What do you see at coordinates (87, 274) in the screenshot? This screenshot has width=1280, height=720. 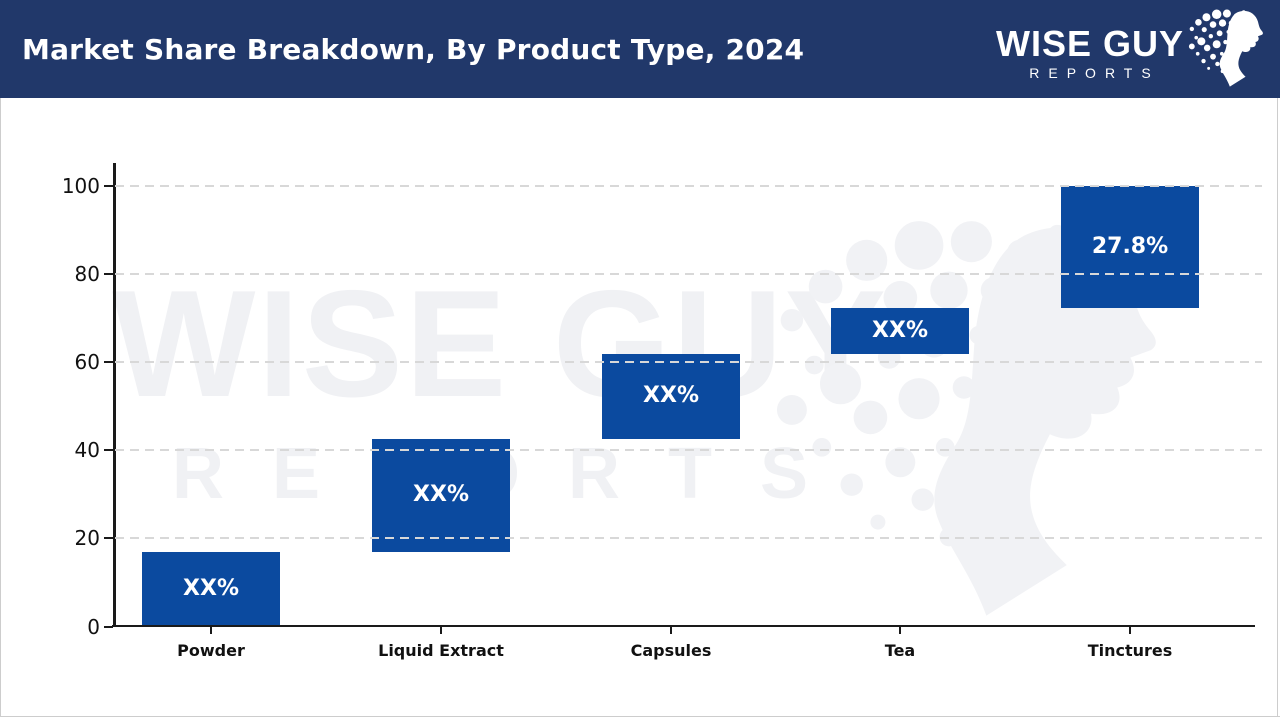 I see `y-tick-label: 80` at bounding box center [87, 274].